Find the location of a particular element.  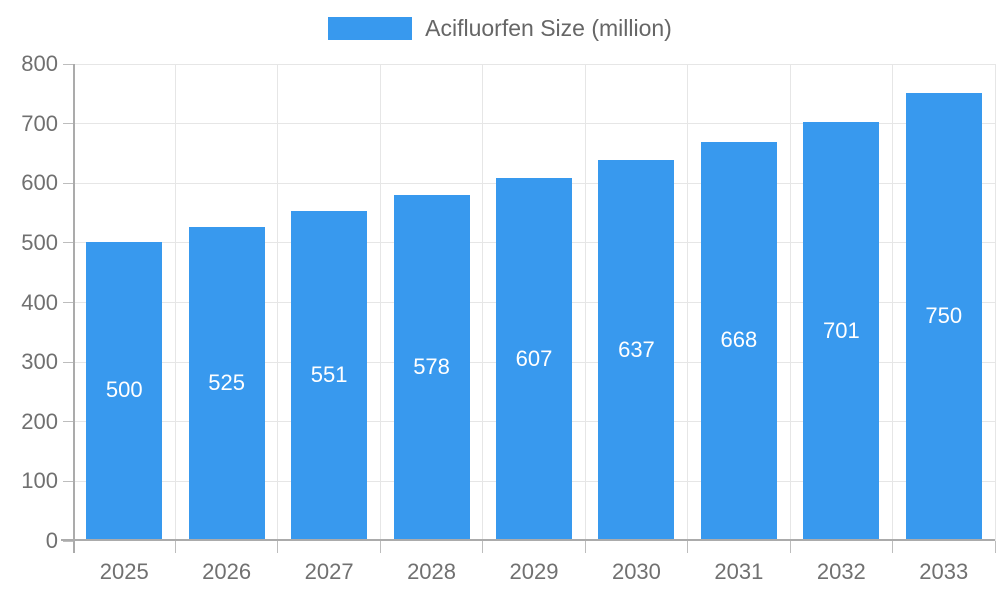

x-axis-label: 2029 is located at coordinates (534, 571).